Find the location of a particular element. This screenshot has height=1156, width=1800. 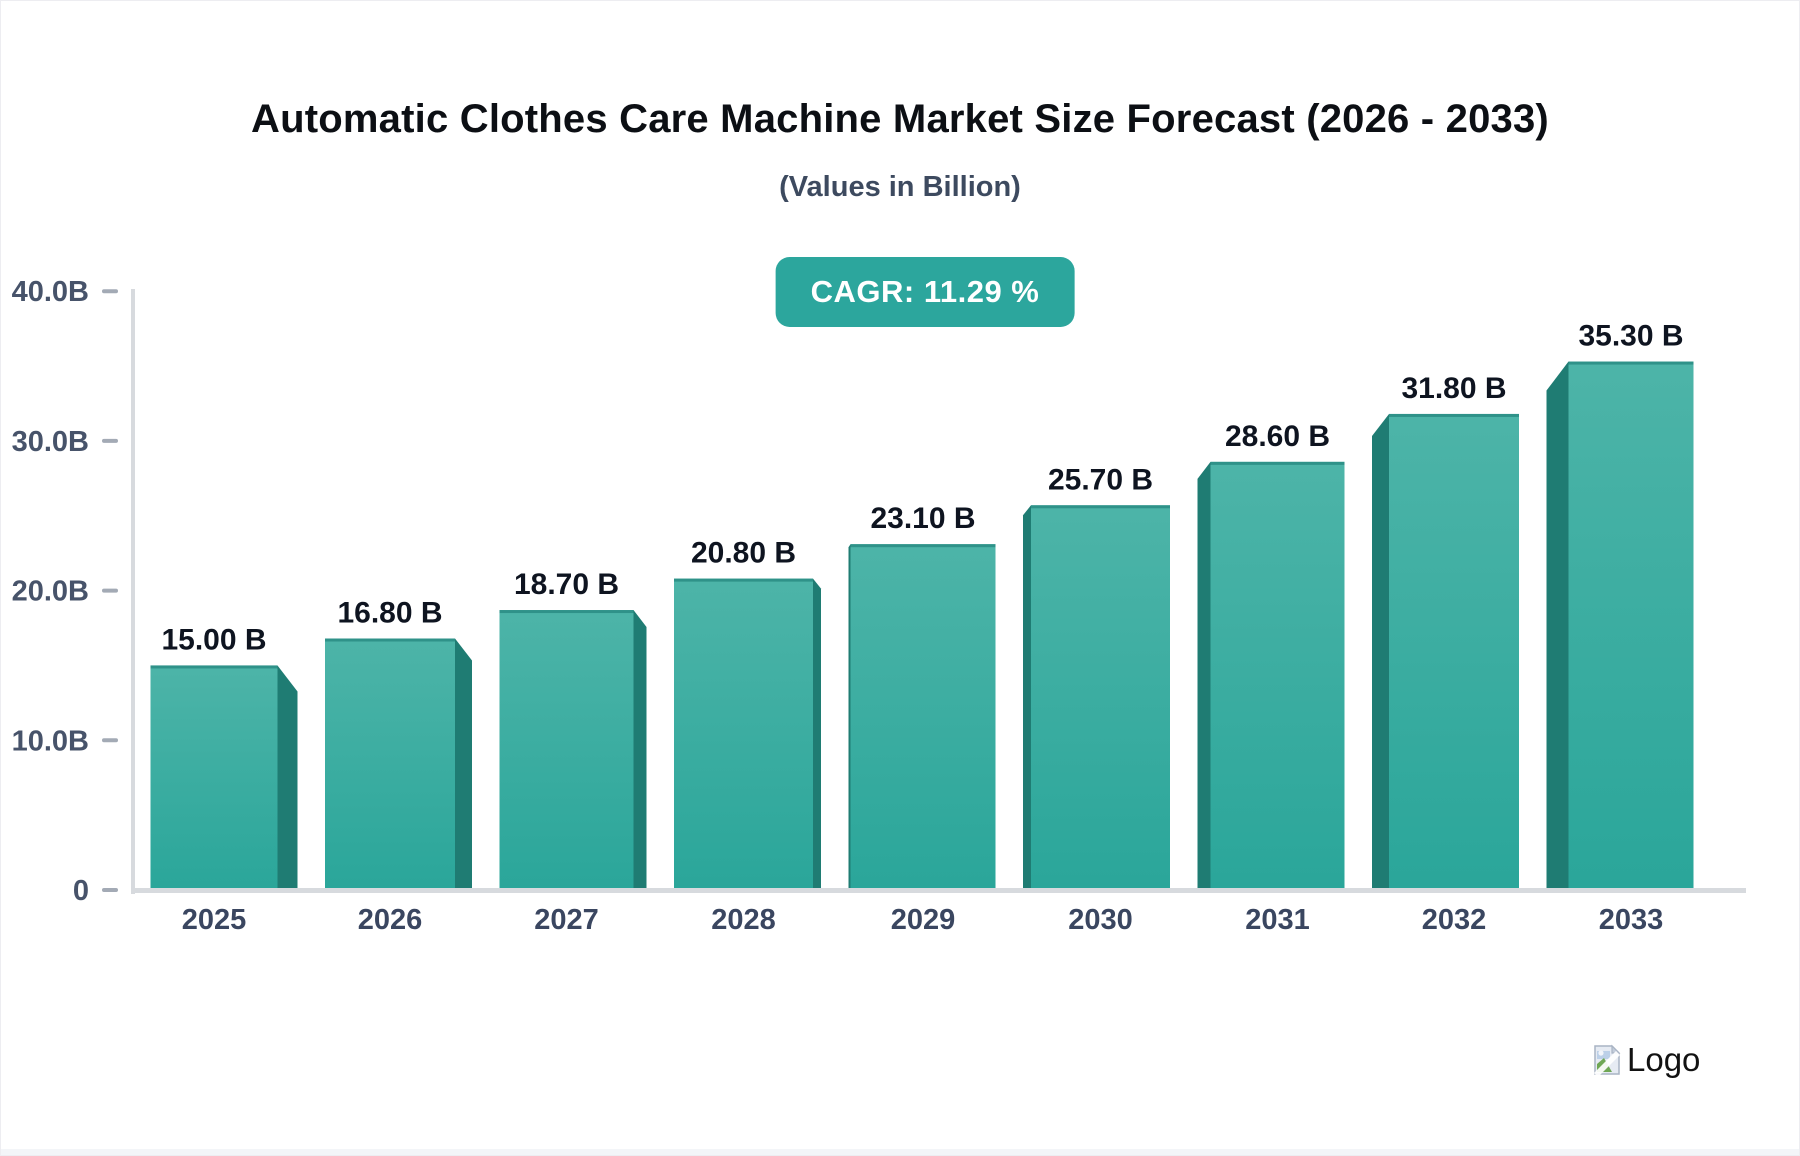

x-axis-label: 2029 is located at coordinates (923, 920).